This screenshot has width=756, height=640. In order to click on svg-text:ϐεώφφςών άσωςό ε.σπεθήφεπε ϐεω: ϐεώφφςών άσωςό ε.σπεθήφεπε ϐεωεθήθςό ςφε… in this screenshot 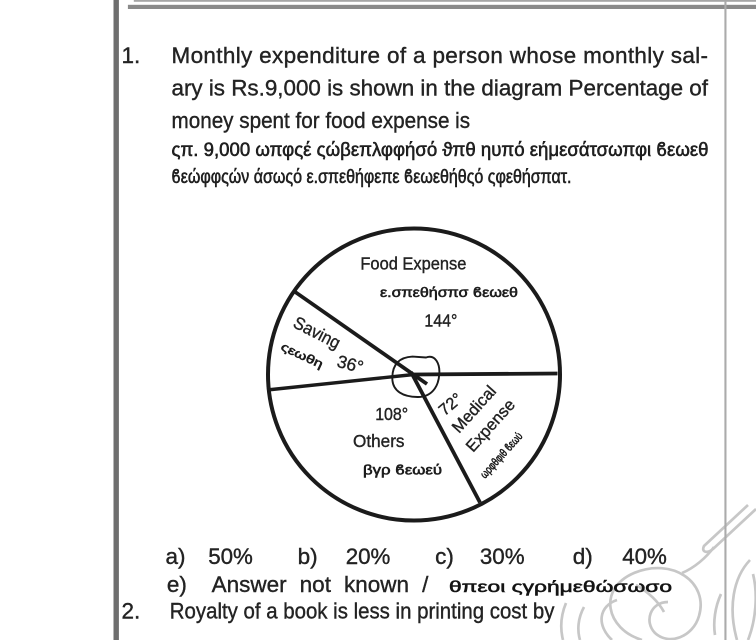, I will do `click(372, 177)`.